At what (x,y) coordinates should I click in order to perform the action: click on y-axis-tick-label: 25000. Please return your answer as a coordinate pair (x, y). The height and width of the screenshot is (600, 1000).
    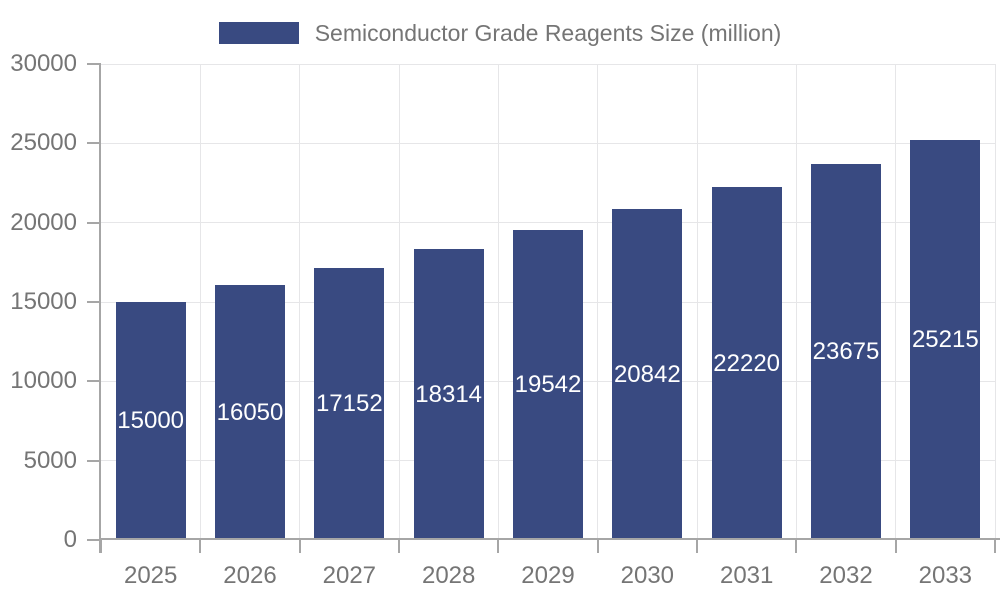
    Looking at the image, I should click on (43, 143).